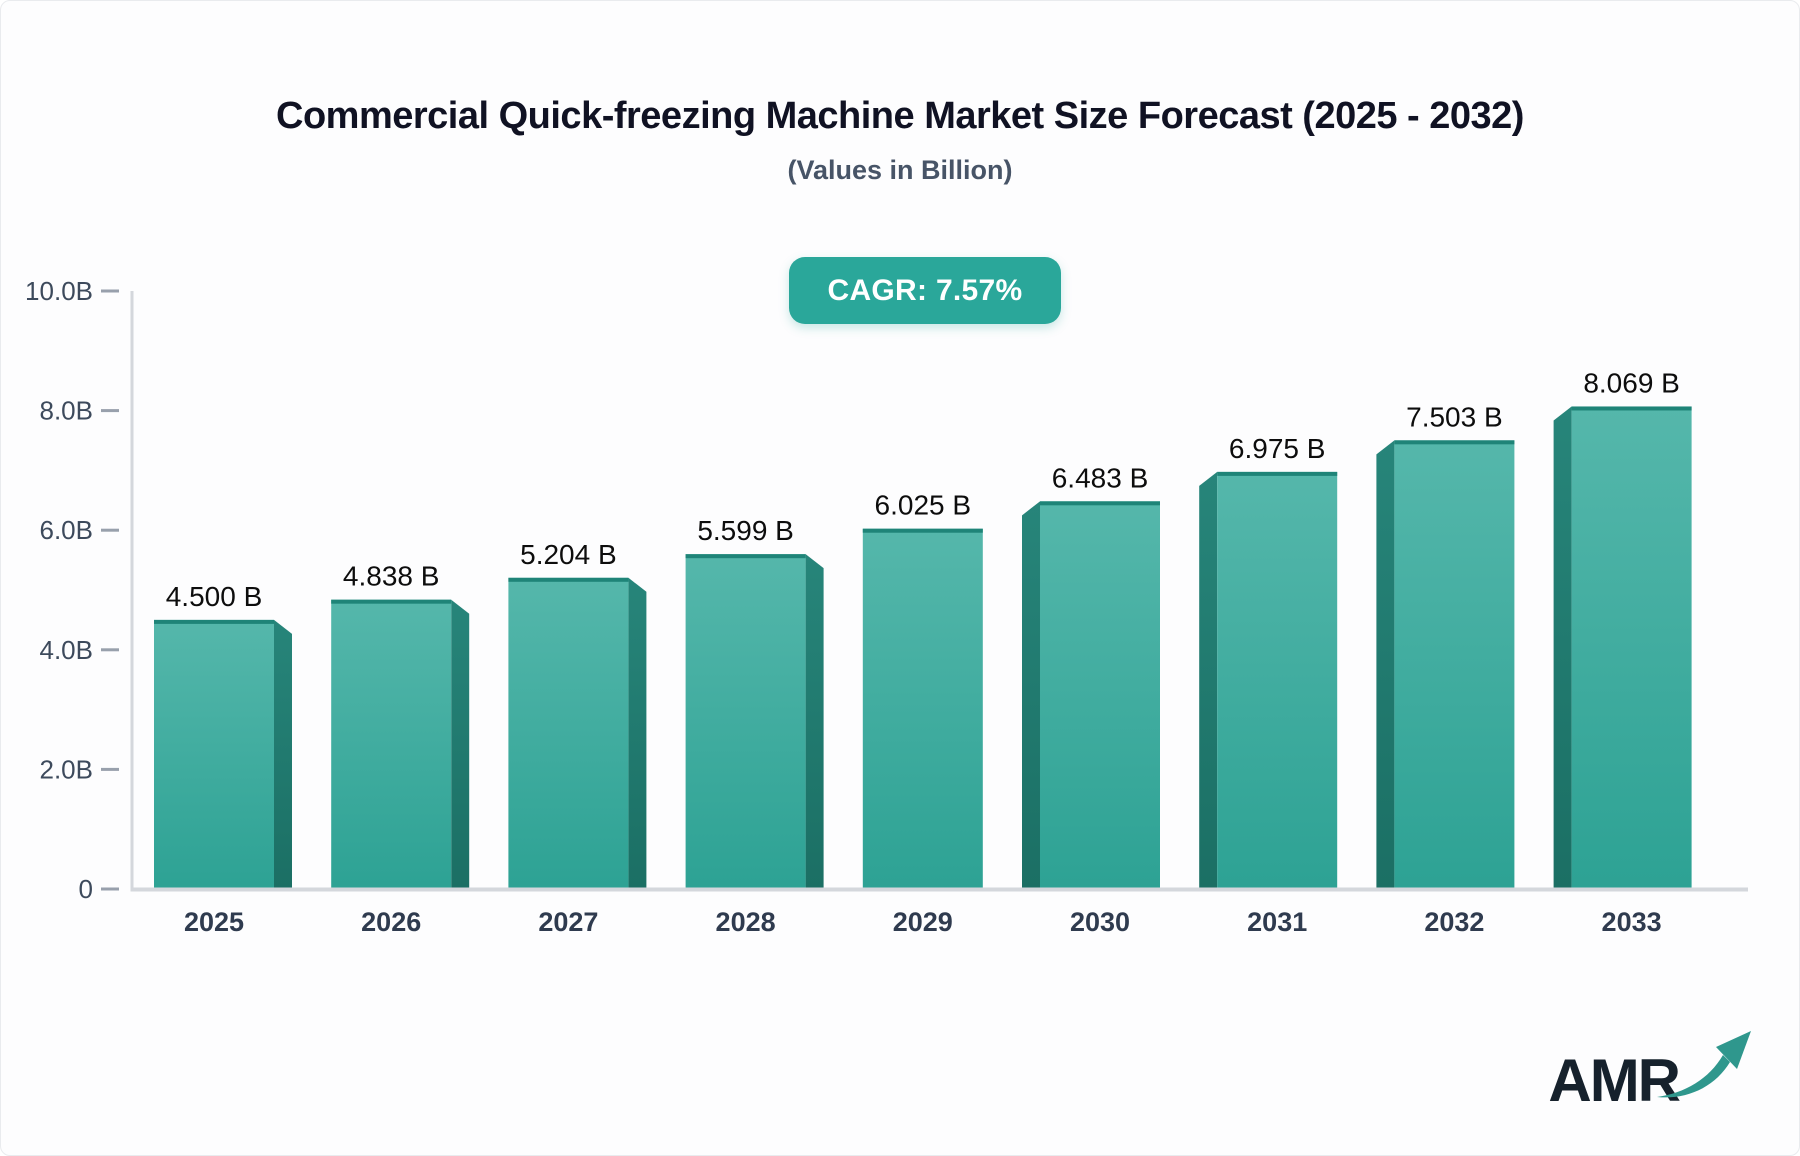  I want to click on y-axis-line, so click(132, 590).